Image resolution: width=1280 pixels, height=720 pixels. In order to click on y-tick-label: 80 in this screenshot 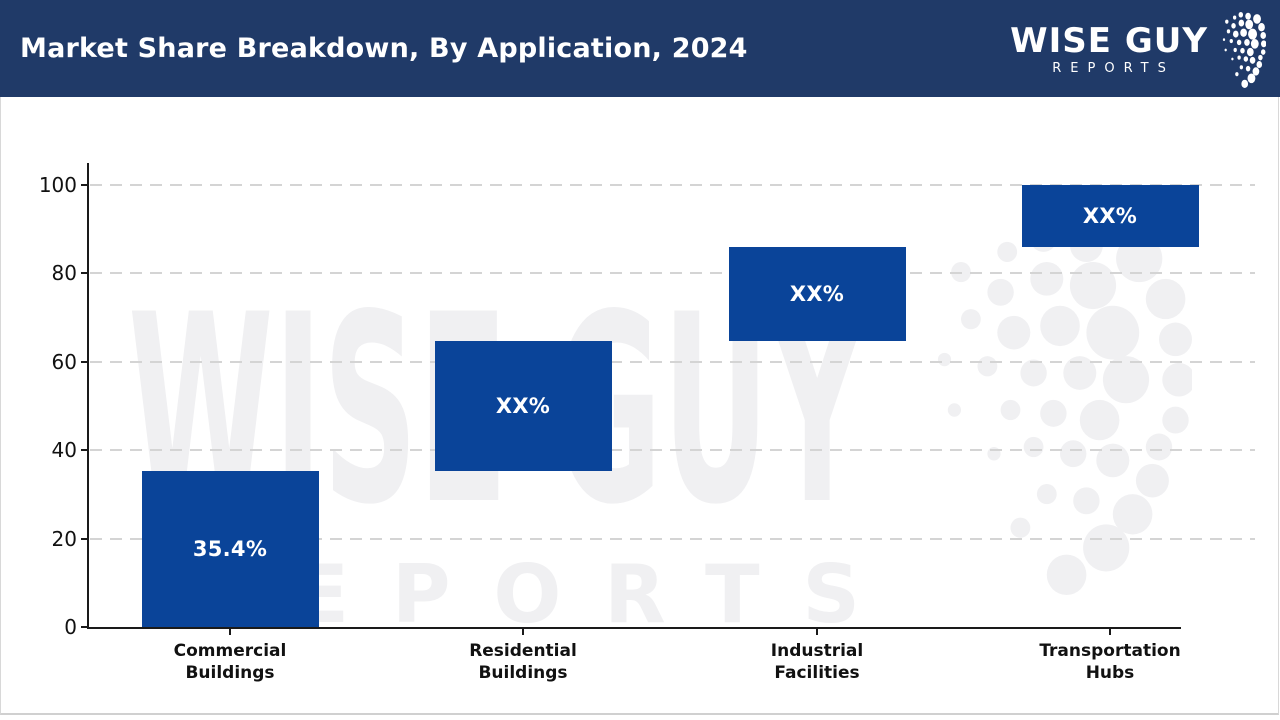, I will do `click(64, 273)`.